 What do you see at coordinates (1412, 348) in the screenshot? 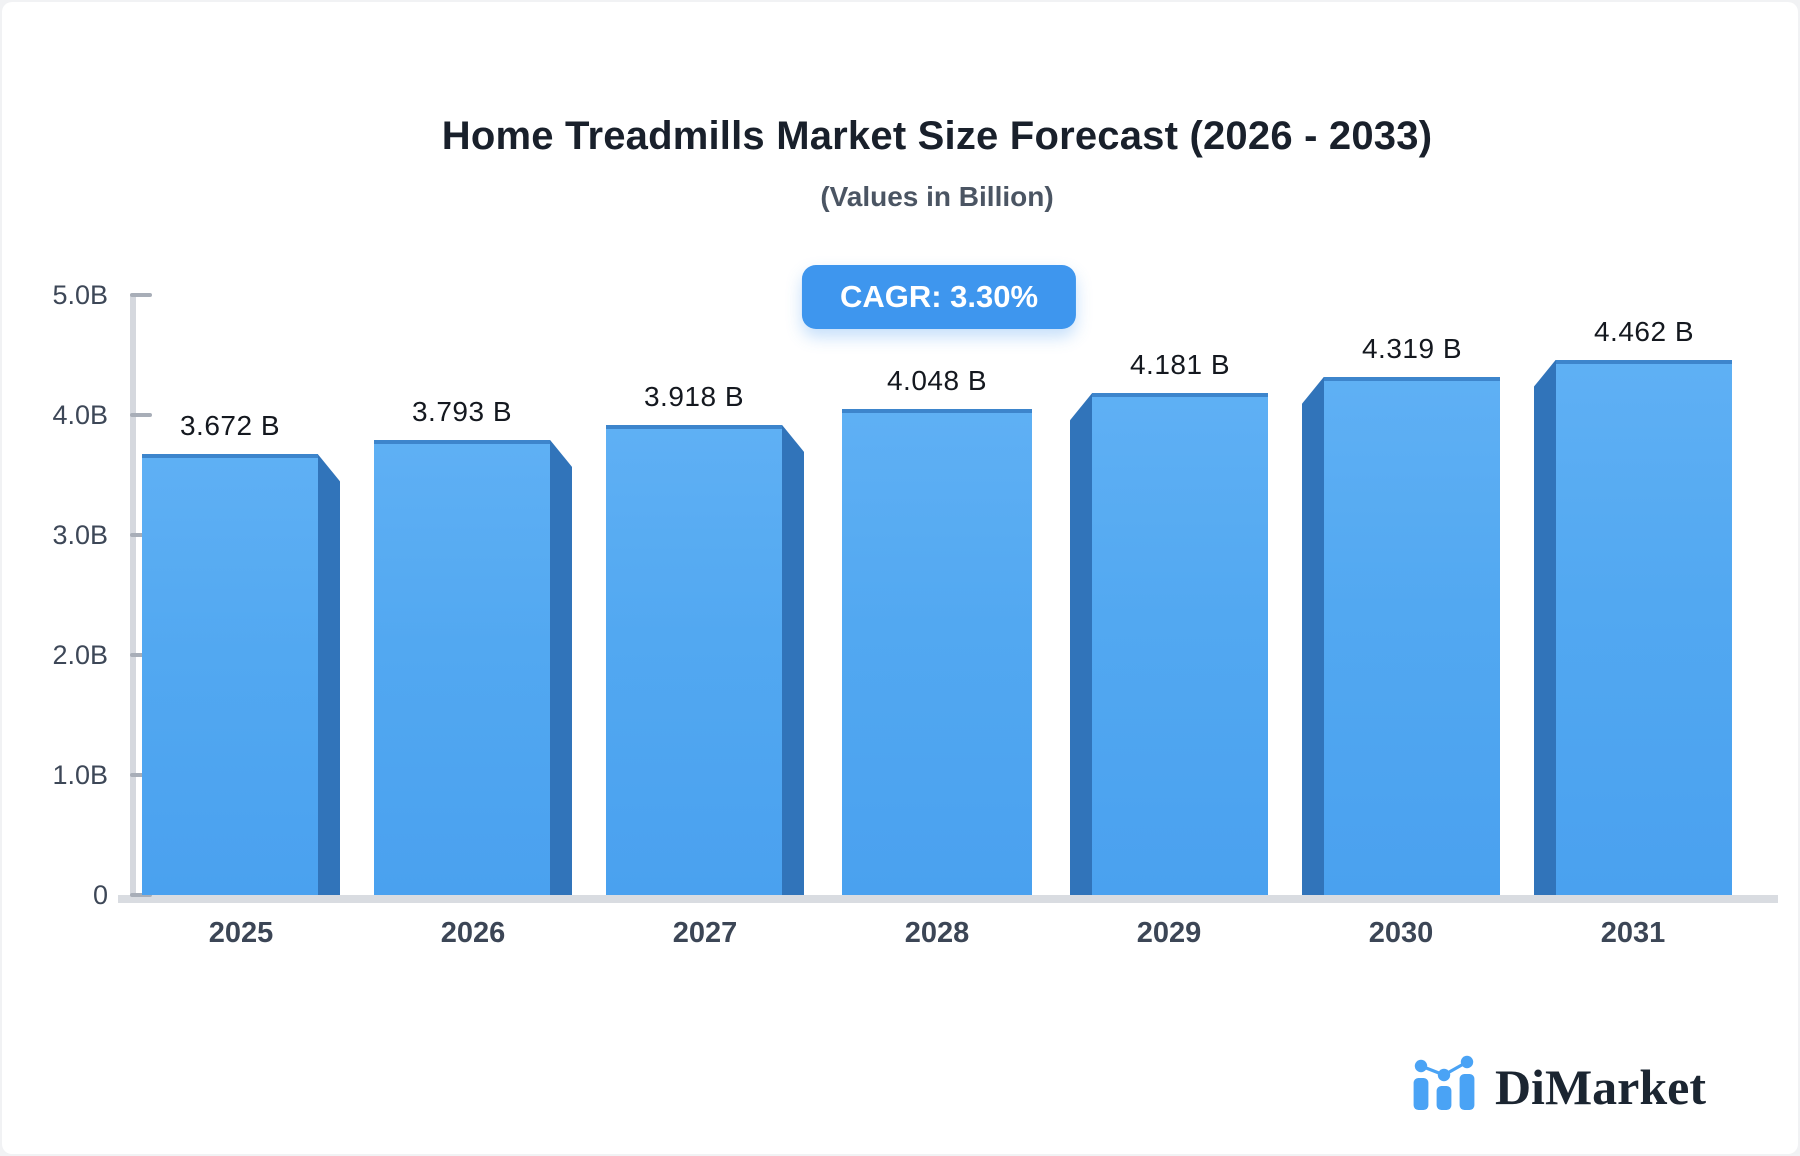
I see `bar-value-label: 4.319 B` at bounding box center [1412, 348].